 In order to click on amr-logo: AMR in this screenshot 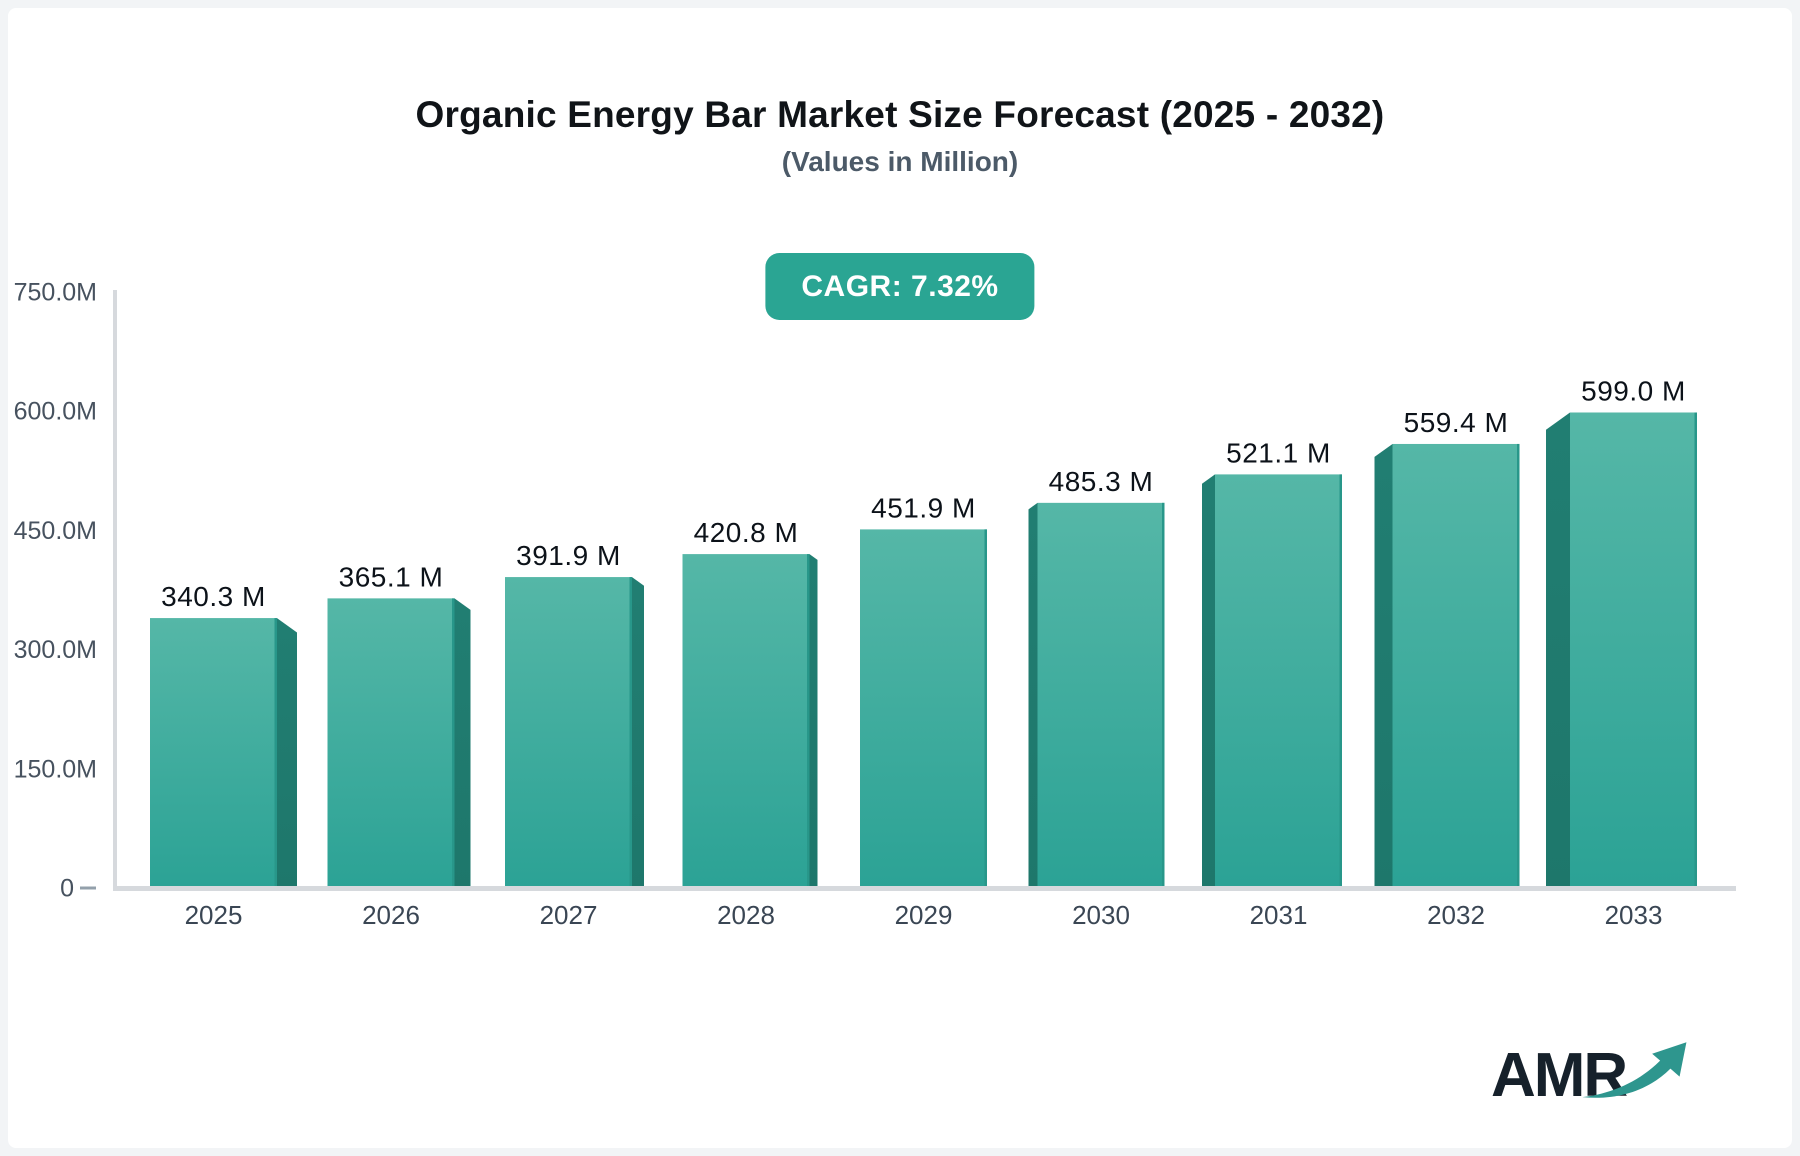, I will do `click(1598, 1072)`.